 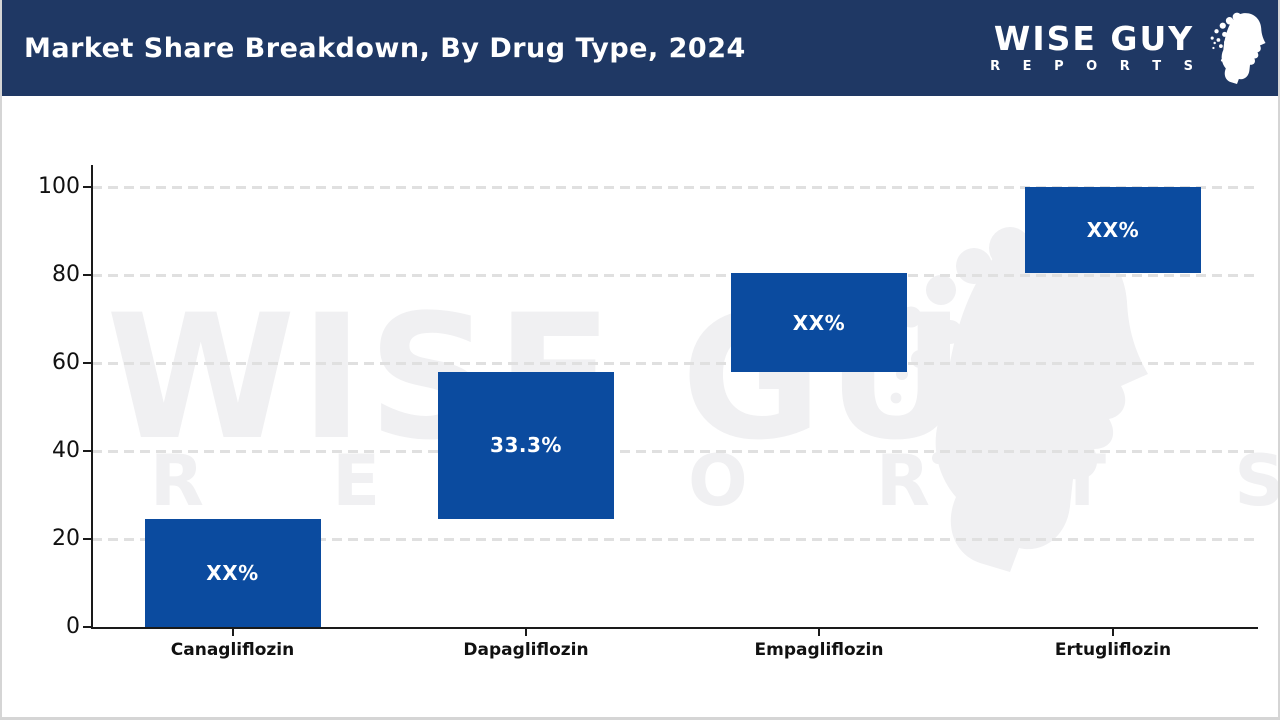 I want to click on wiseguy-logo: WISE GUY R E P O R T S, so click(x=1132, y=48).